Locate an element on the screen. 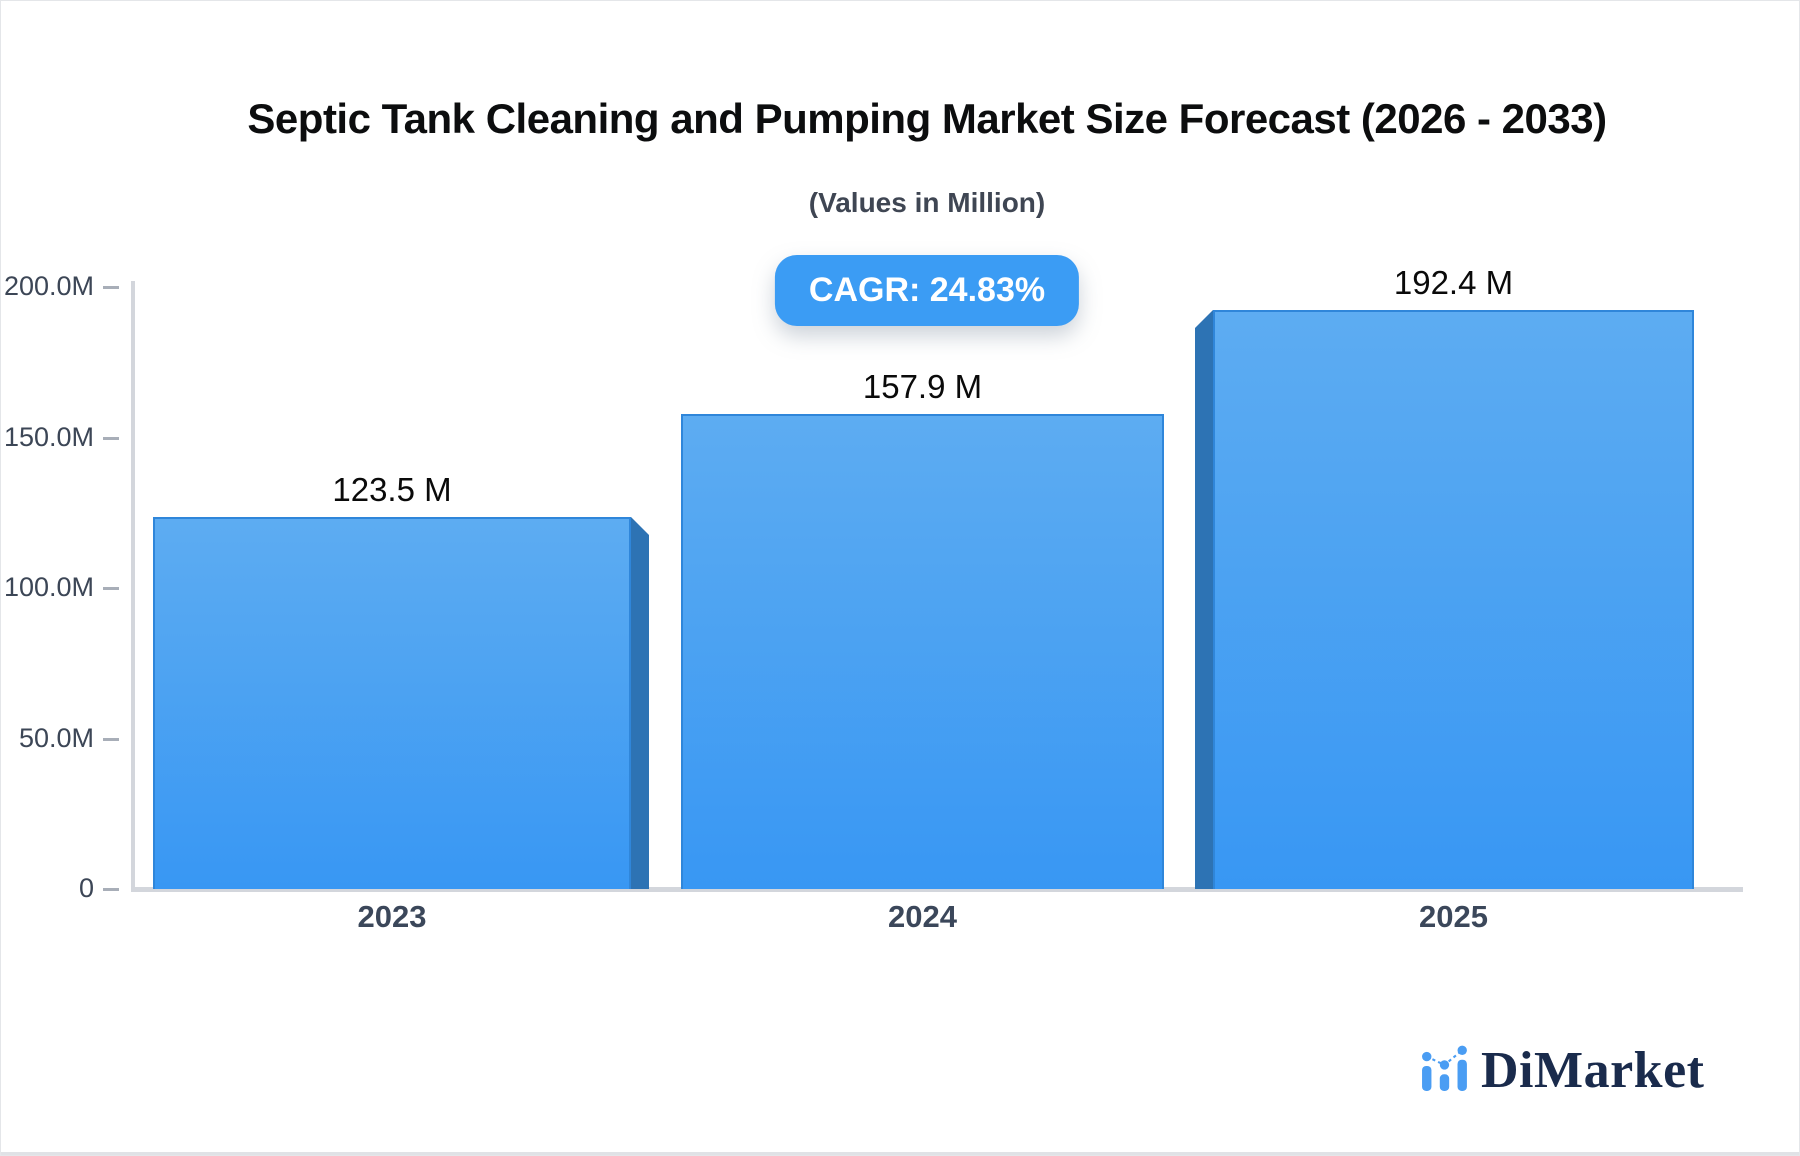  dimarket-logo-text: DiMarket is located at coordinates (1593, 1070).